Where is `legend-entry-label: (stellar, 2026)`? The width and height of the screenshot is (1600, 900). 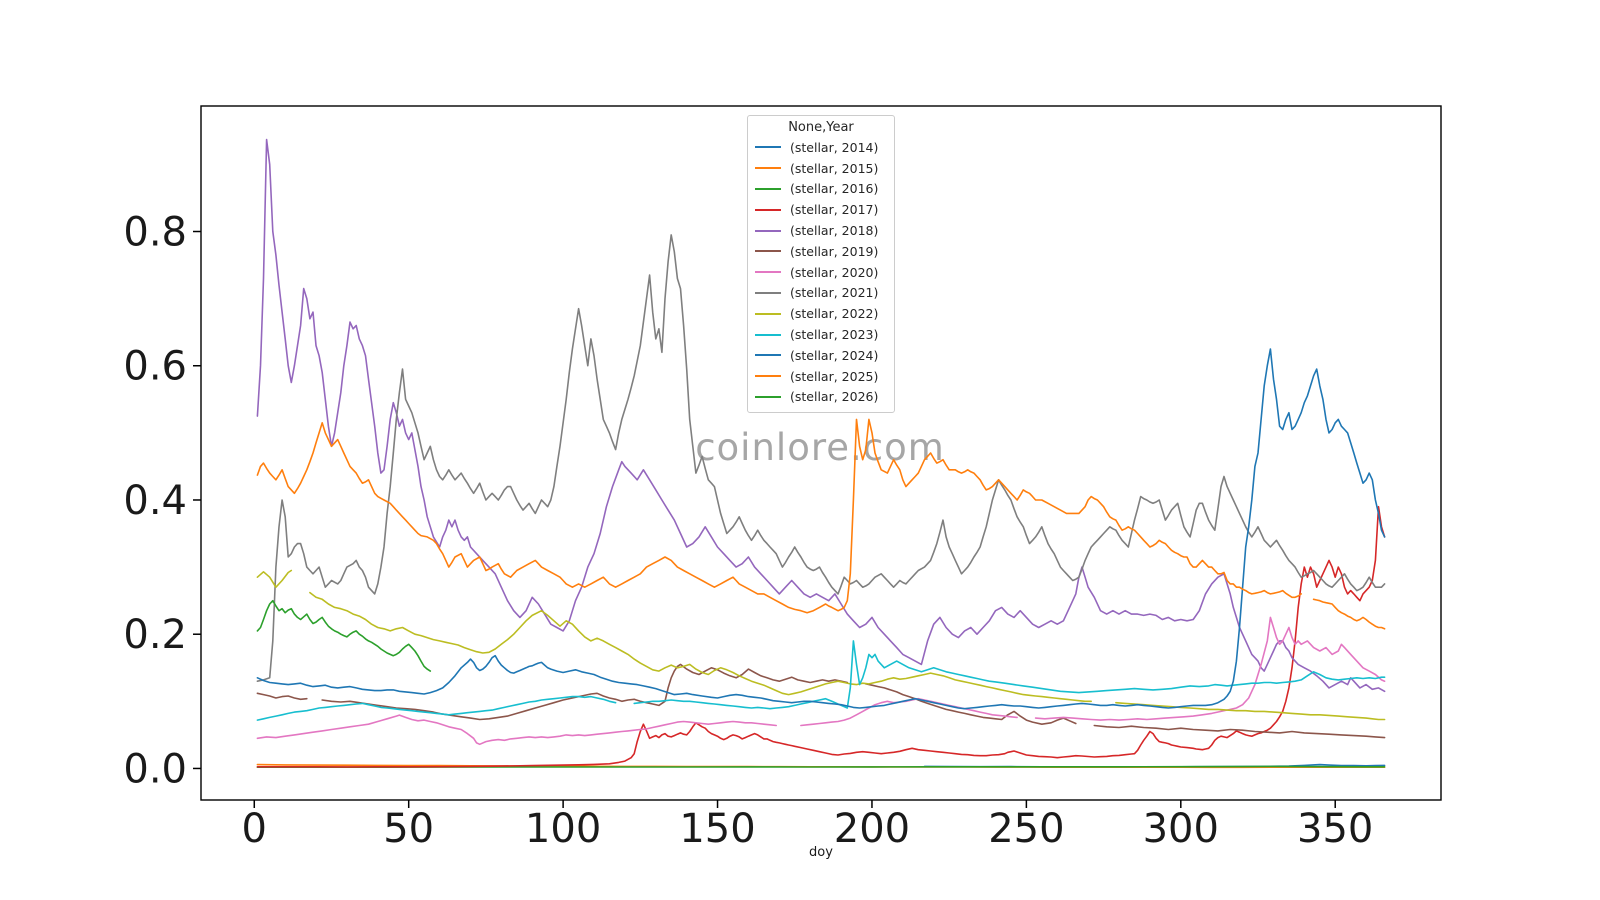
legend-entry-label: (stellar, 2026) is located at coordinates (834, 397).